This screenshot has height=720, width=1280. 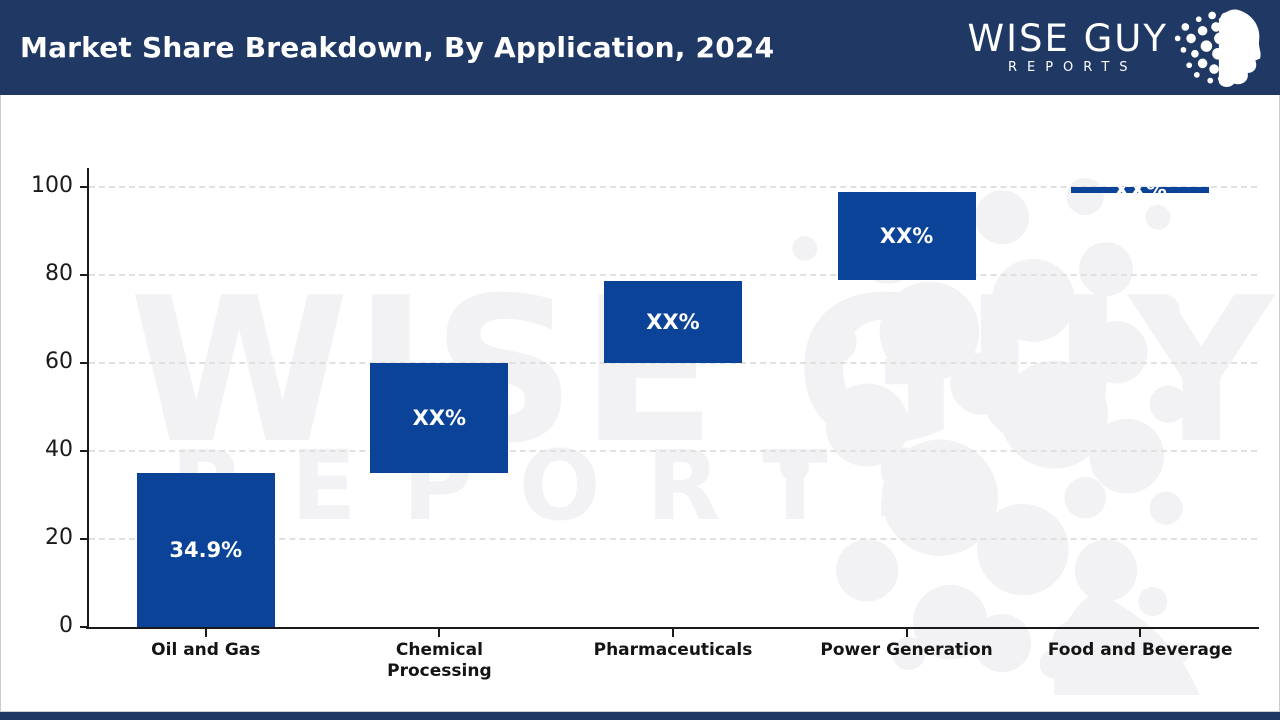 What do you see at coordinates (59, 361) in the screenshot?
I see `y-tick-label: 60` at bounding box center [59, 361].